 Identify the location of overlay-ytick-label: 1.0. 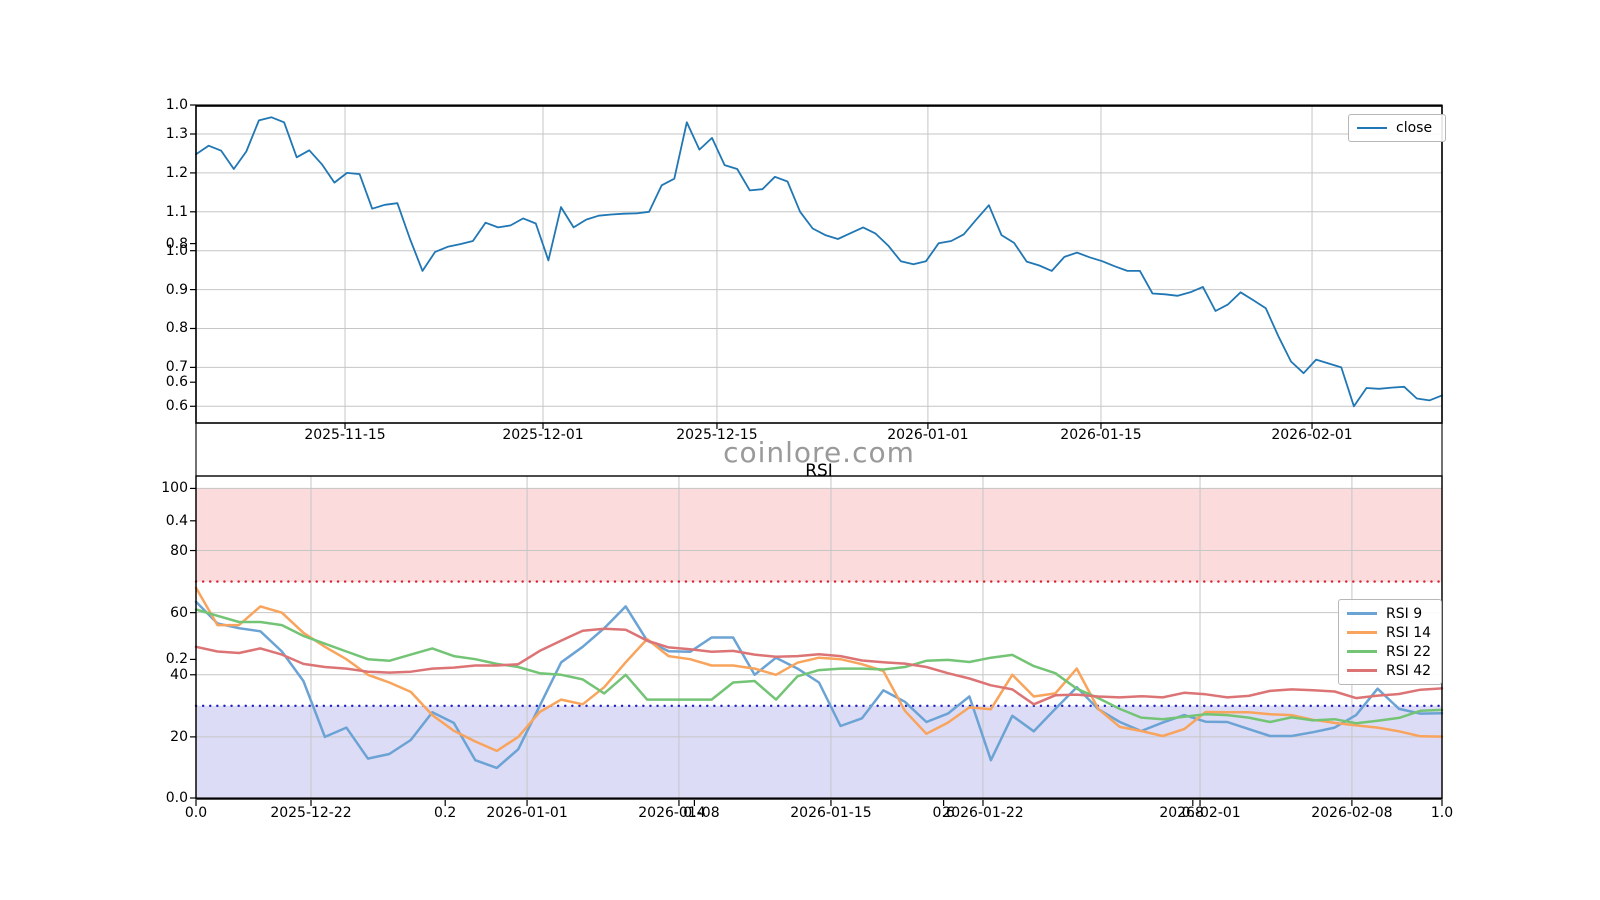
(176, 105).